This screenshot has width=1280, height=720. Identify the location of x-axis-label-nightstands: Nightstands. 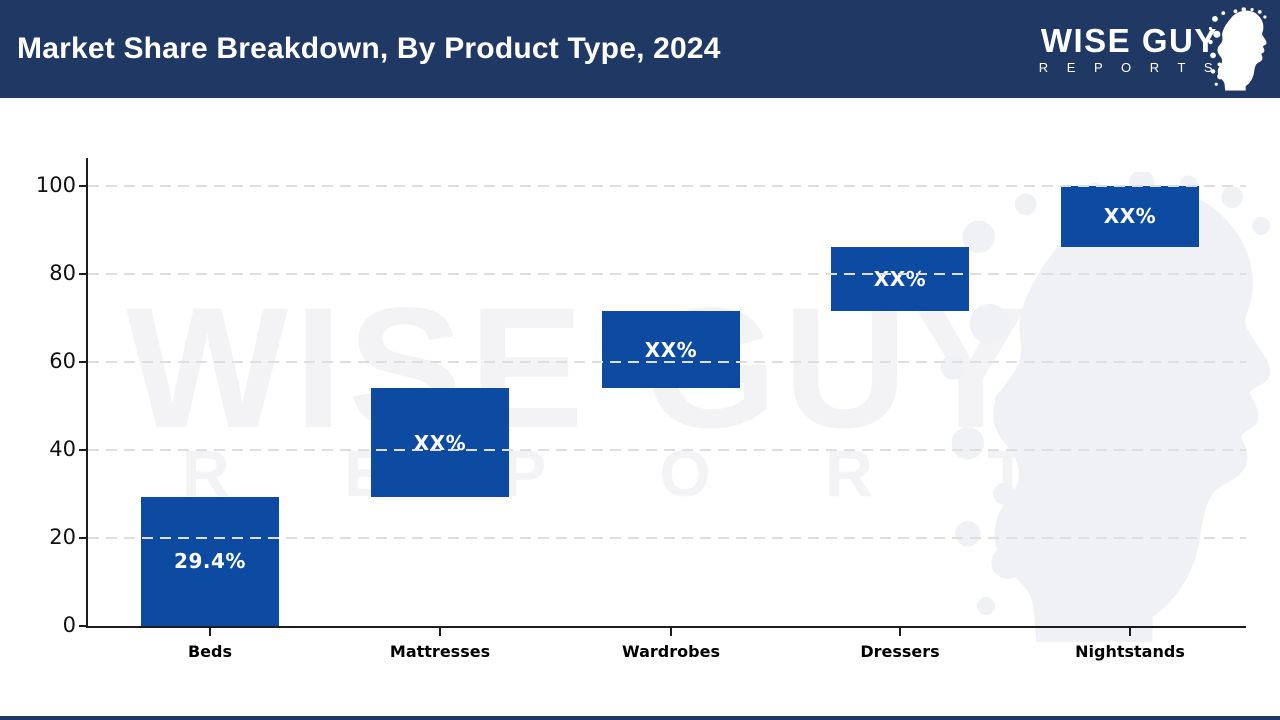
(1130, 651).